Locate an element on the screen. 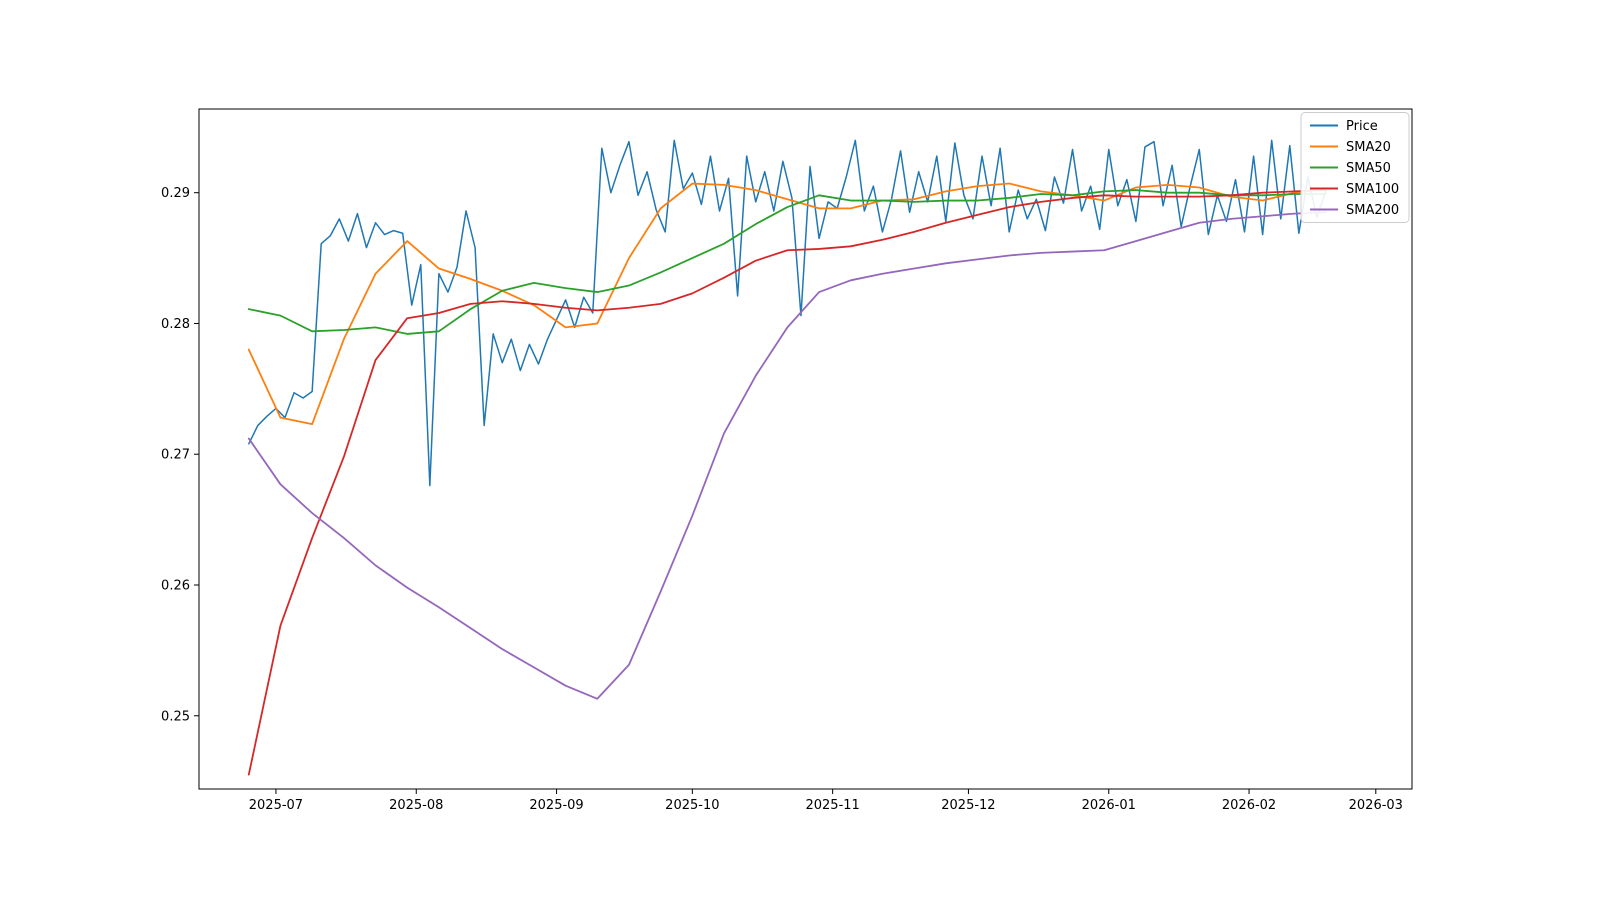 Image resolution: width=1600 pixels, height=900 pixels. legend-label-sma50: SMA50 is located at coordinates (1368, 168).